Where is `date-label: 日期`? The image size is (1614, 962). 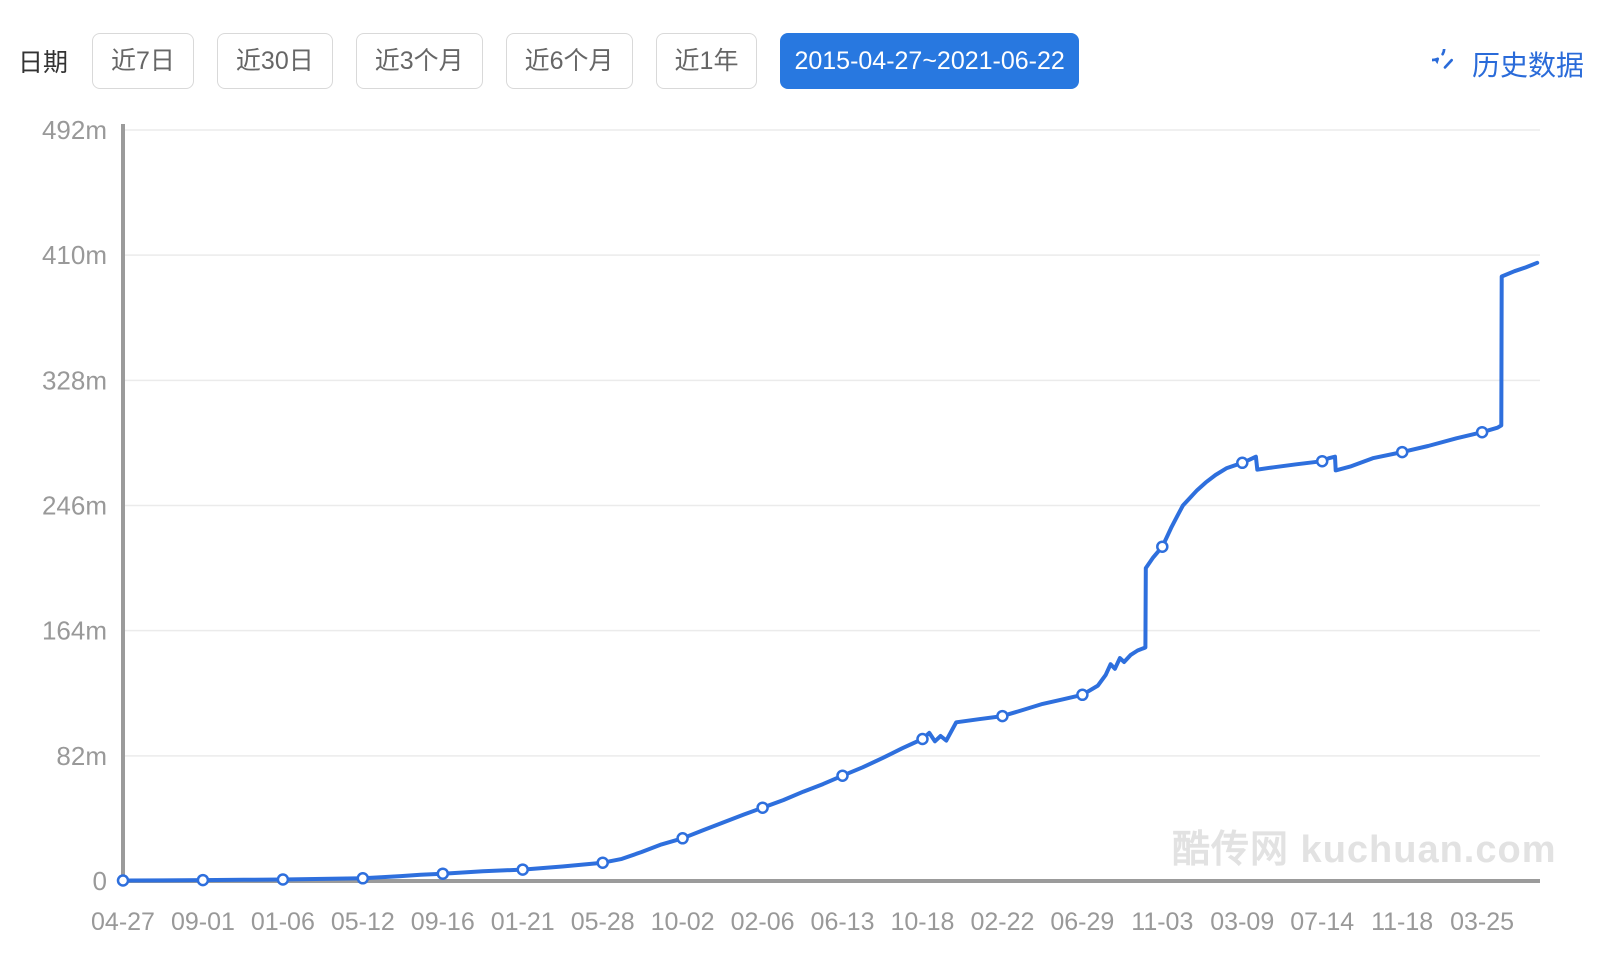 date-label: 日期 is located at coordinates (43, 63).